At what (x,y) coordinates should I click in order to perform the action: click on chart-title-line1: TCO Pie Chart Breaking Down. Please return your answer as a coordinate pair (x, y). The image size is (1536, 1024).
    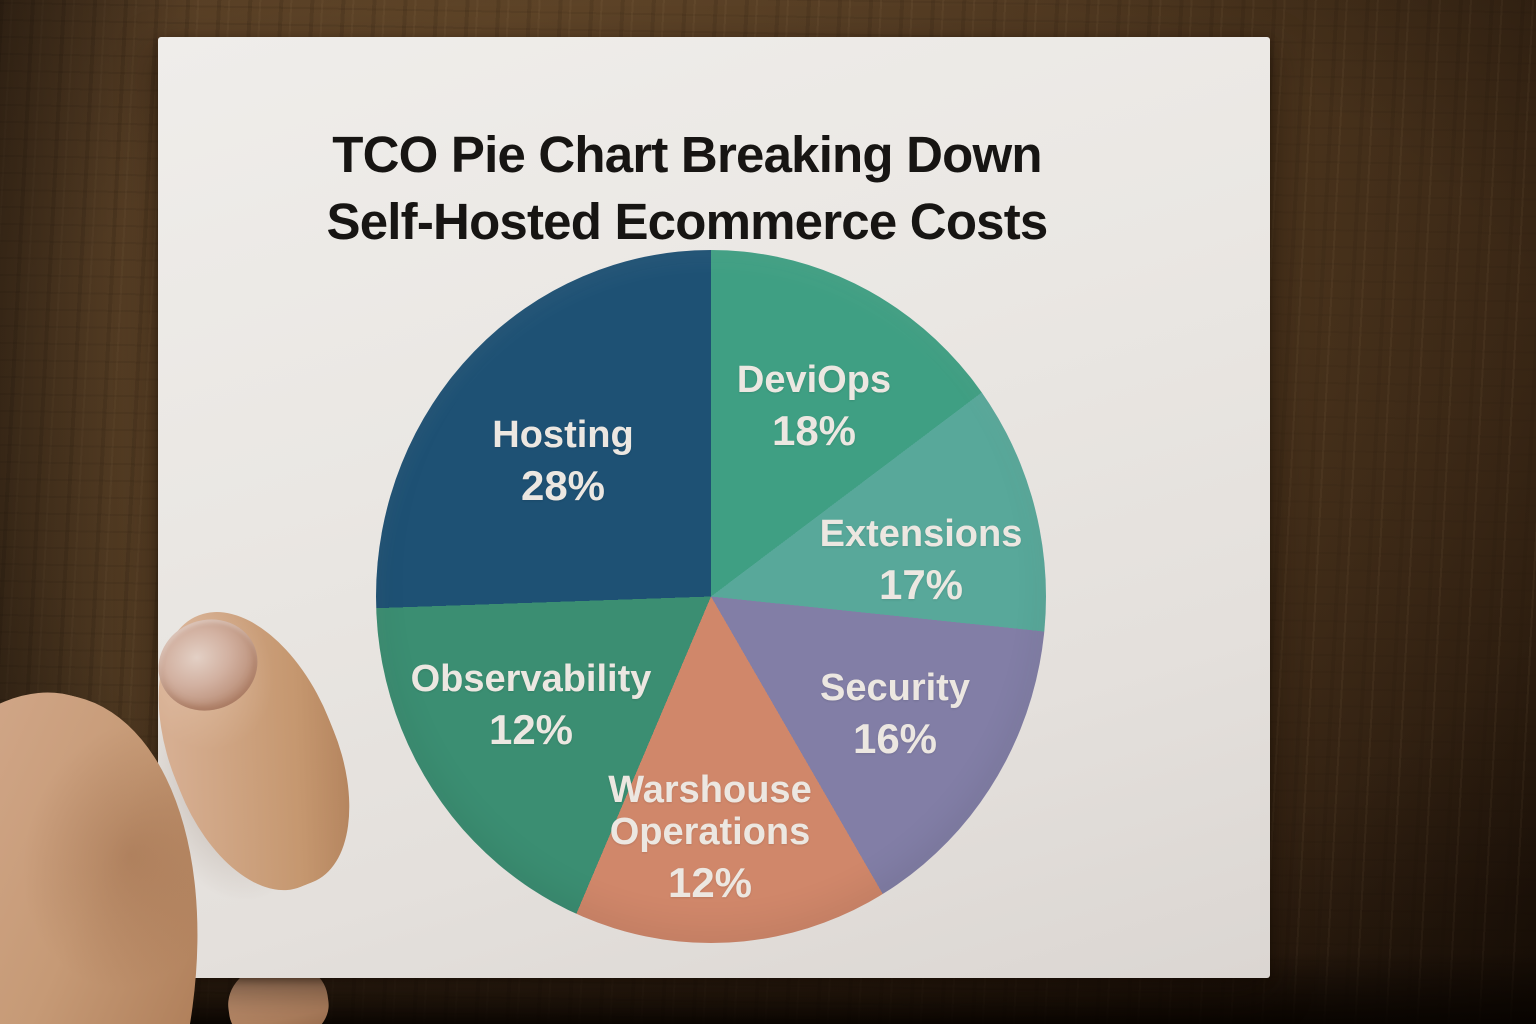
    Looking at the image, I should click on (687, 154).